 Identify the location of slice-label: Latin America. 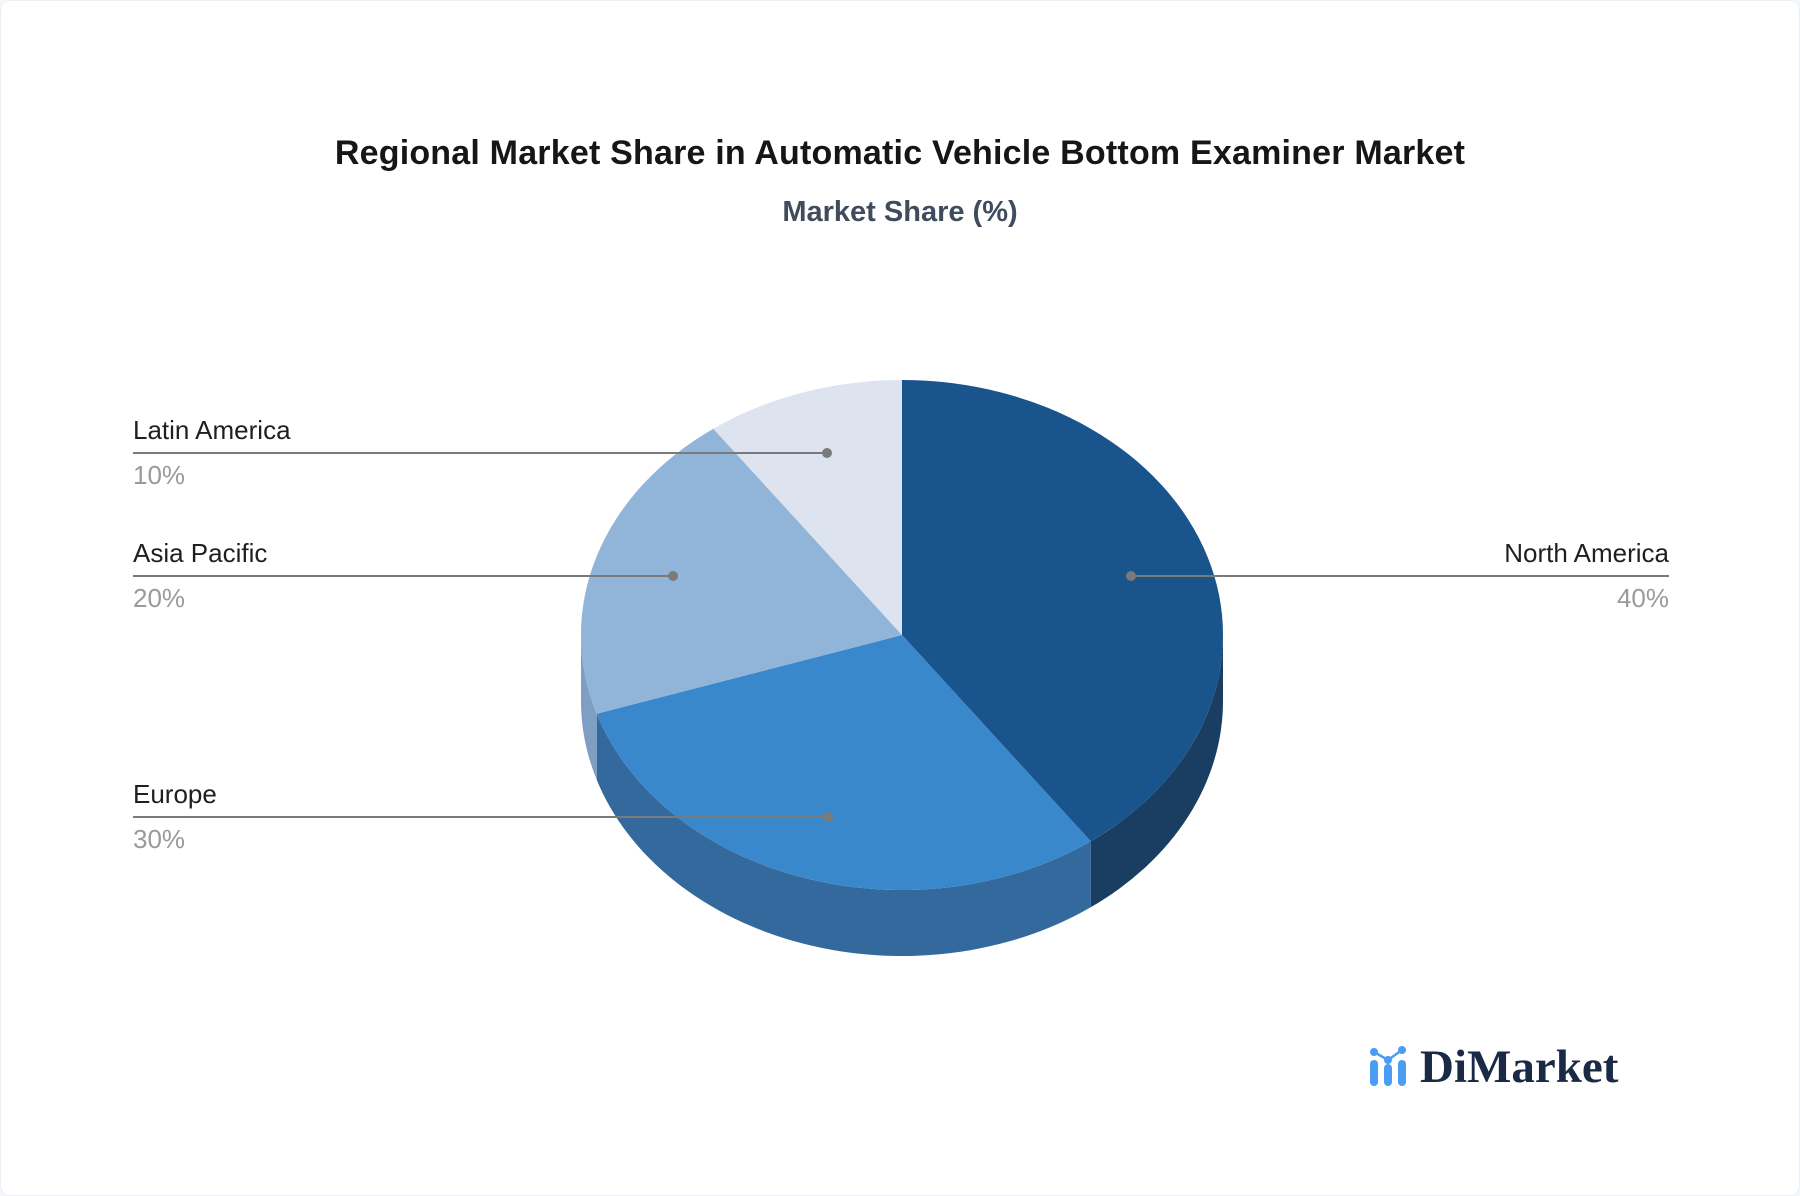
(212, 430).